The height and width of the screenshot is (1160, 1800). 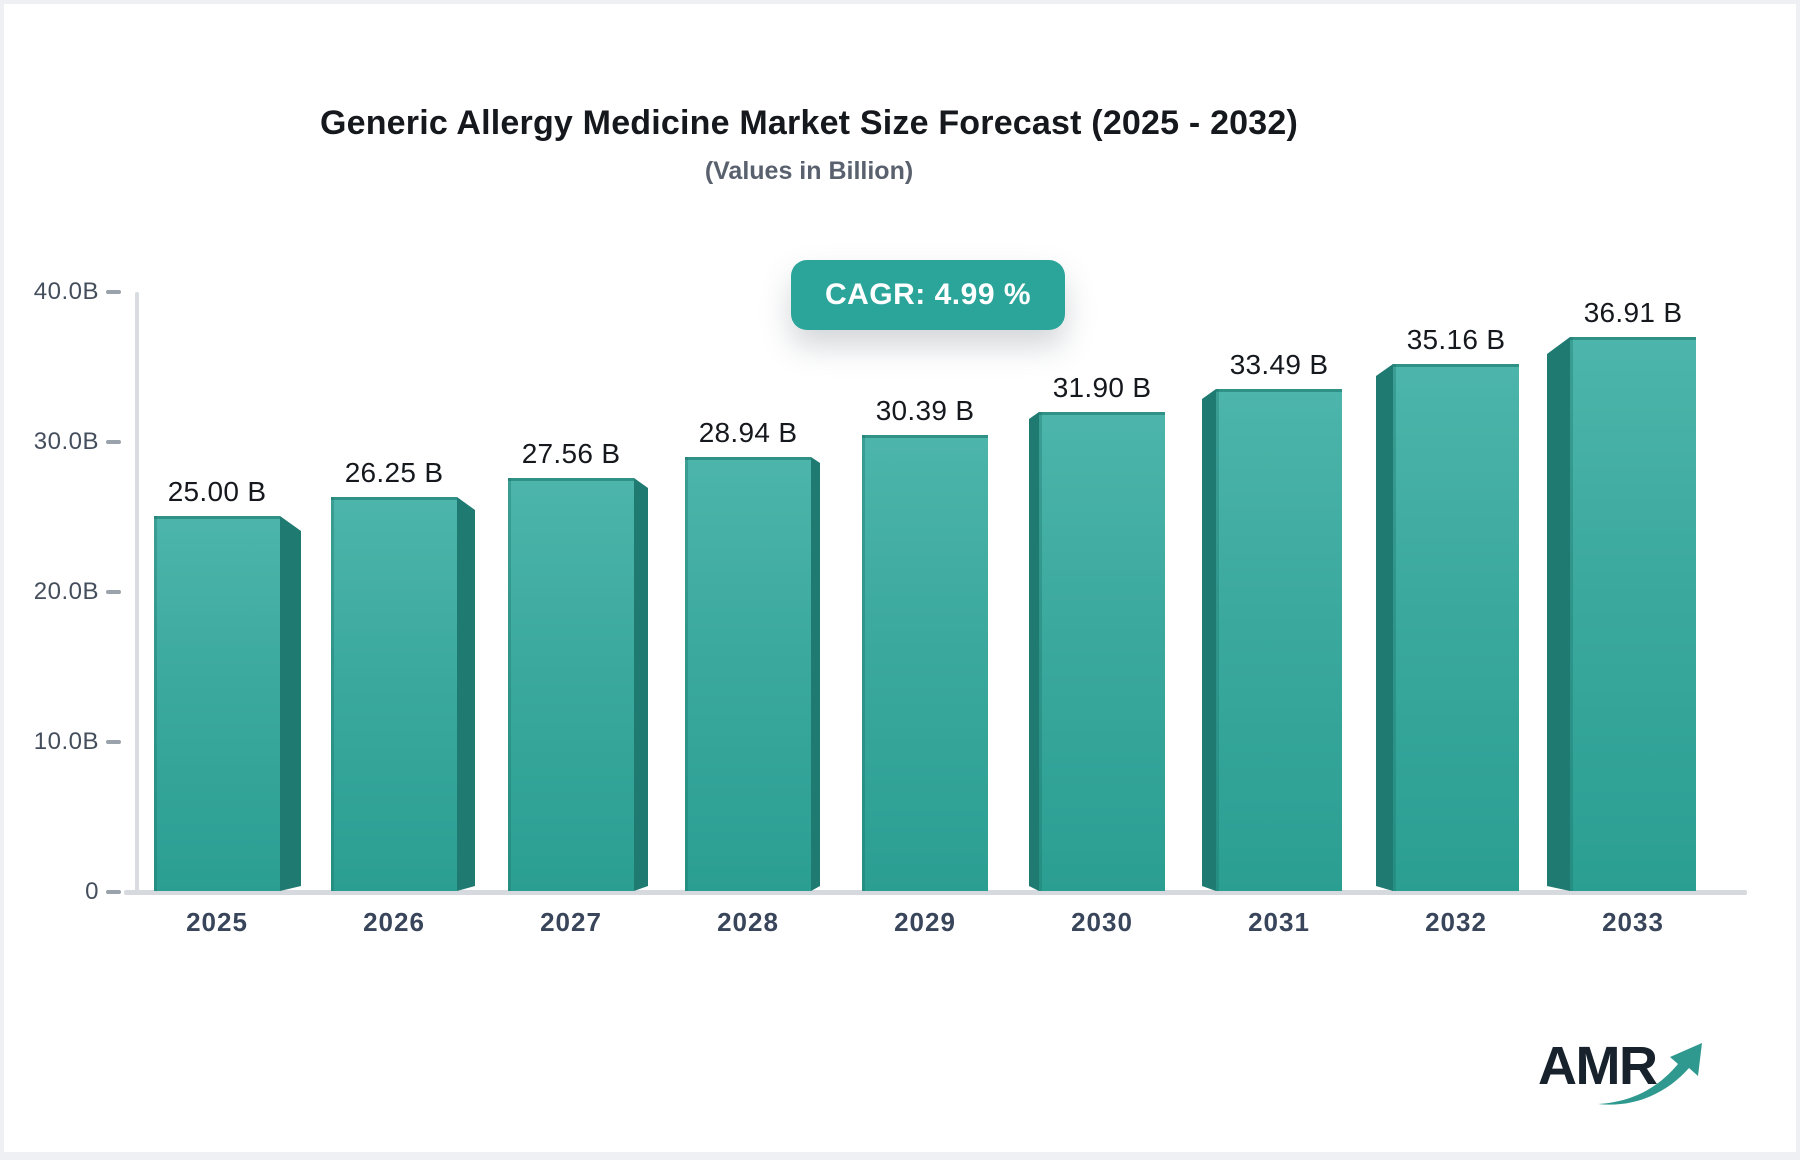 I want to click on bar-value-label: 31.90 B, so click(x=1102, y=387).